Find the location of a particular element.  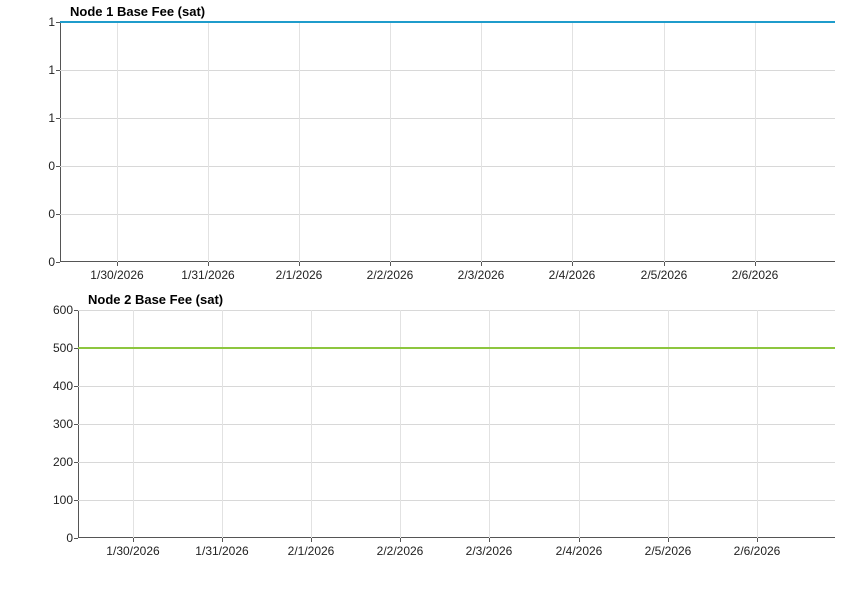

y-axis-tick-label: 200 is located at coordinates (62, 462).